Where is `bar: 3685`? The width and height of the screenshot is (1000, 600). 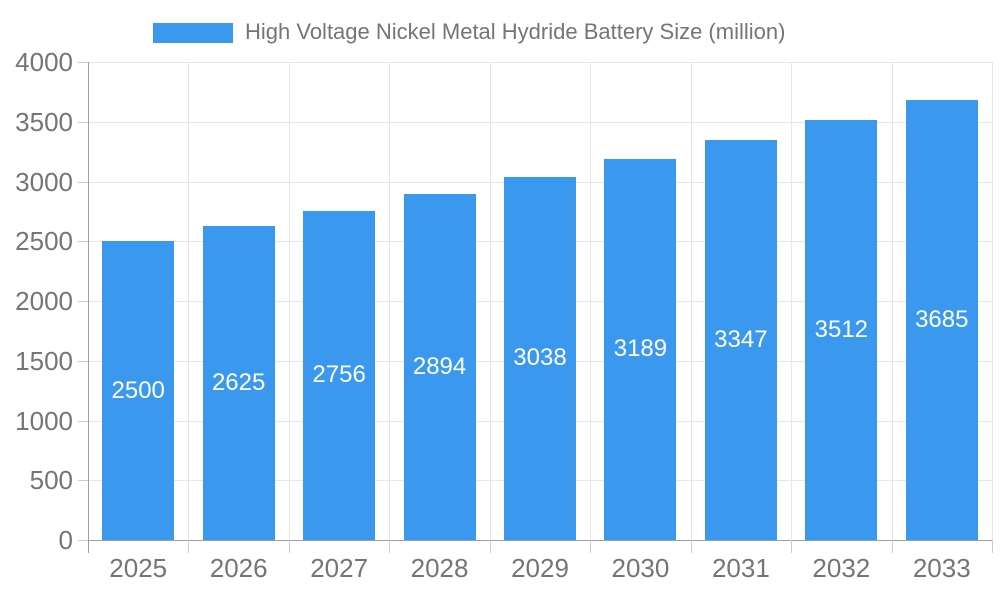 bar: 3685 is located at coordinates (941, 319).